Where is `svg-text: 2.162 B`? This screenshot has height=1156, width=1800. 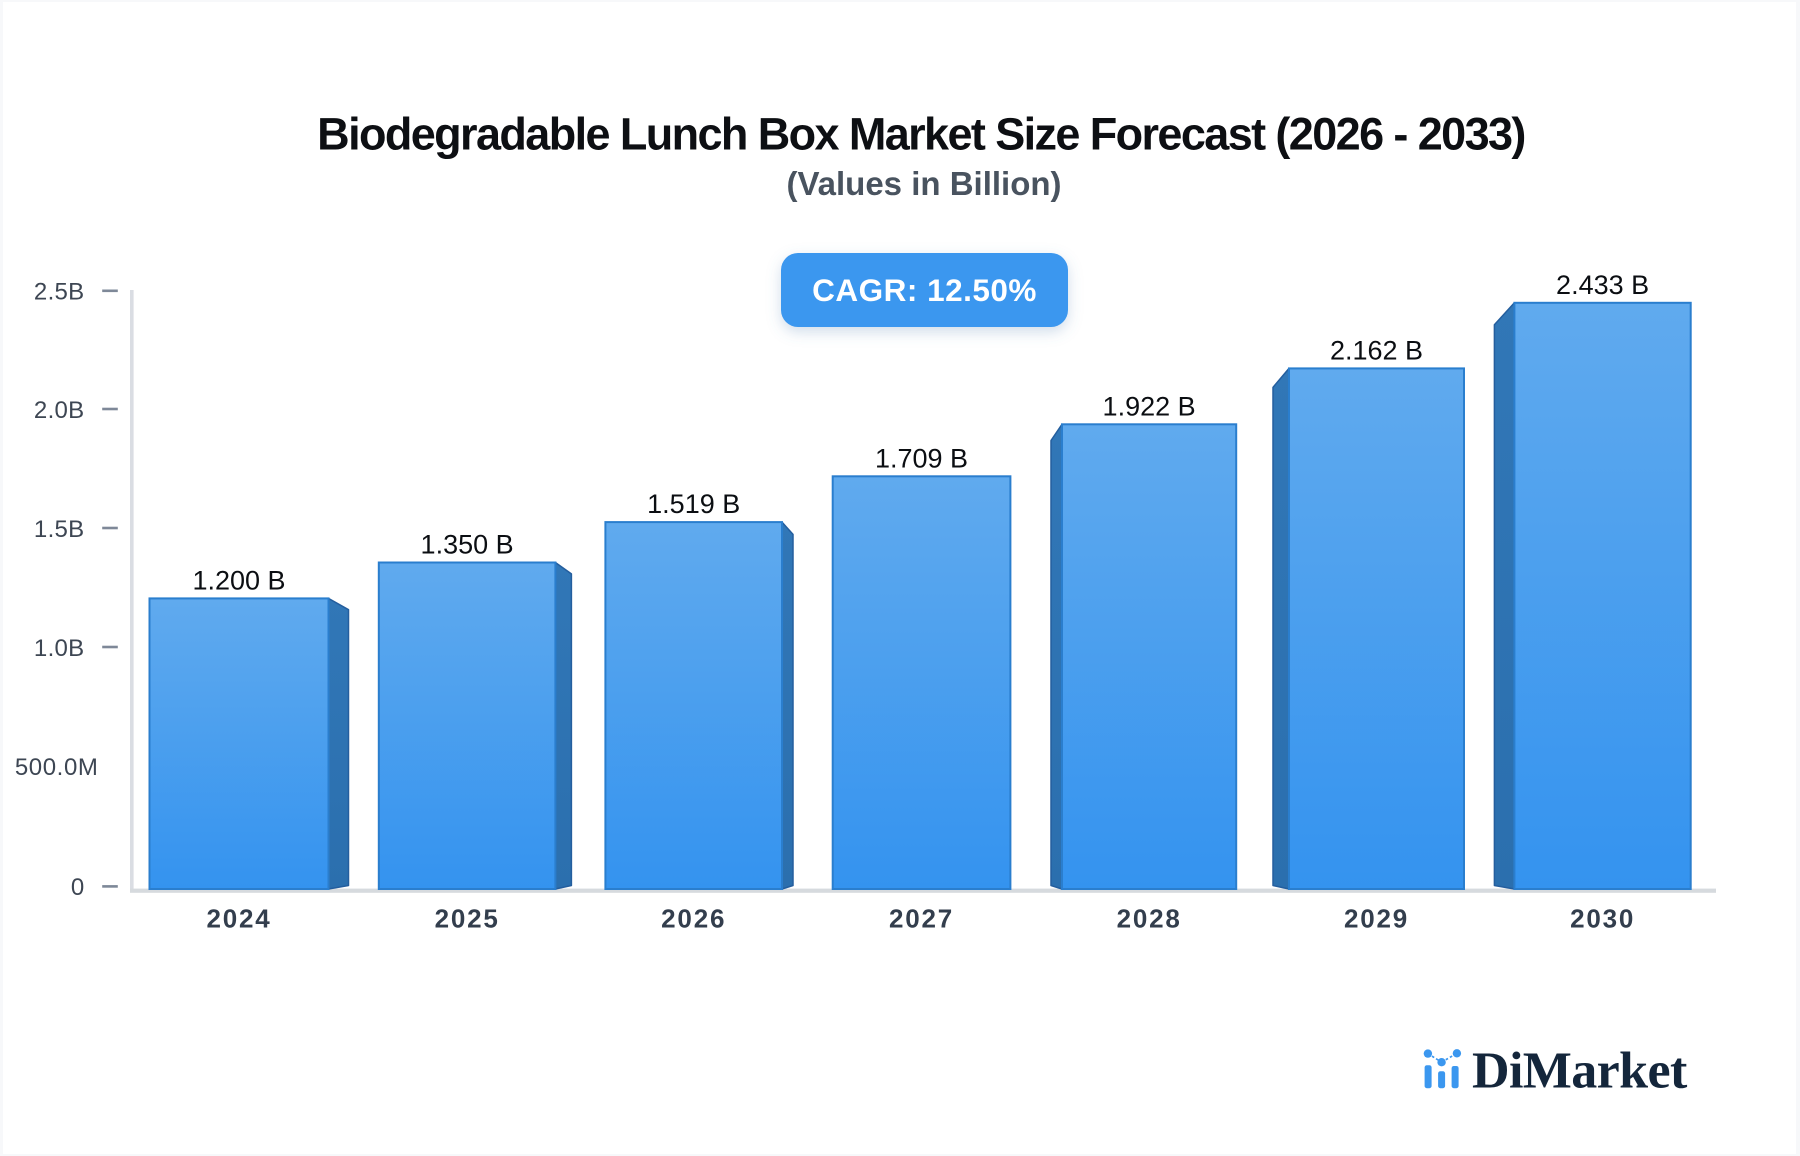 svg-text: 2.162 B is located at coordinates (1376, 350).